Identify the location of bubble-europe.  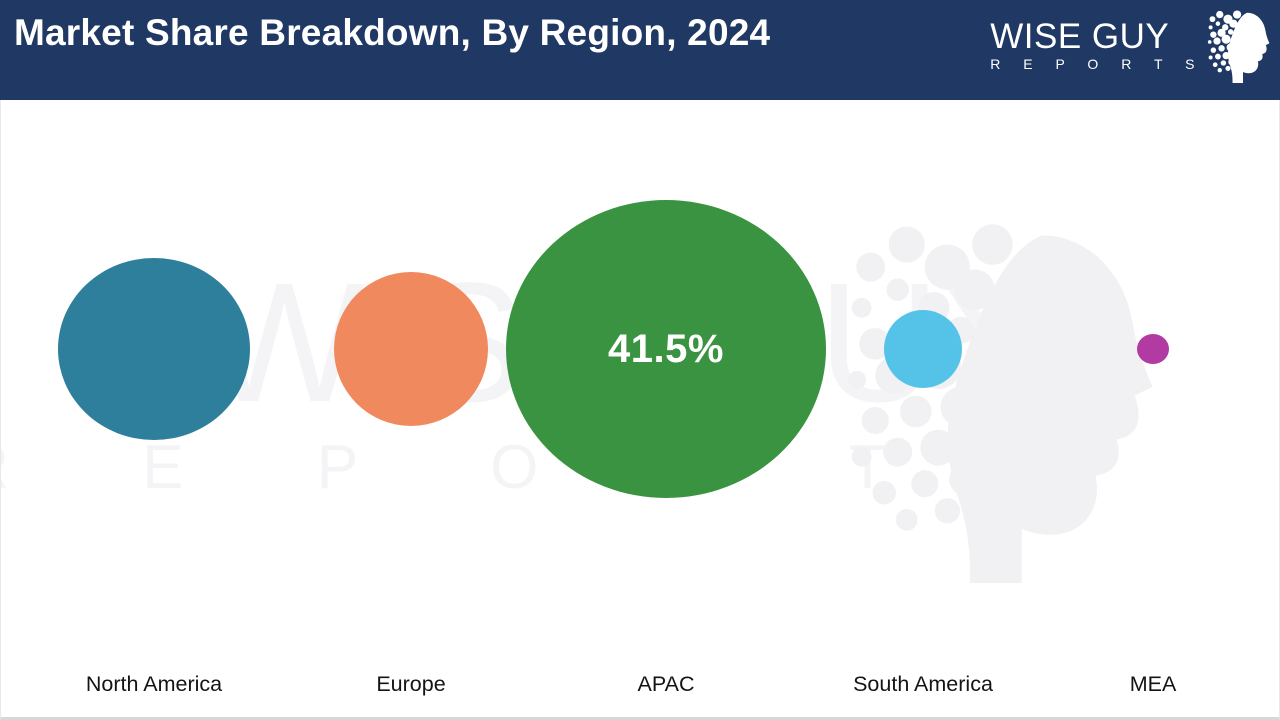
(411, 349).